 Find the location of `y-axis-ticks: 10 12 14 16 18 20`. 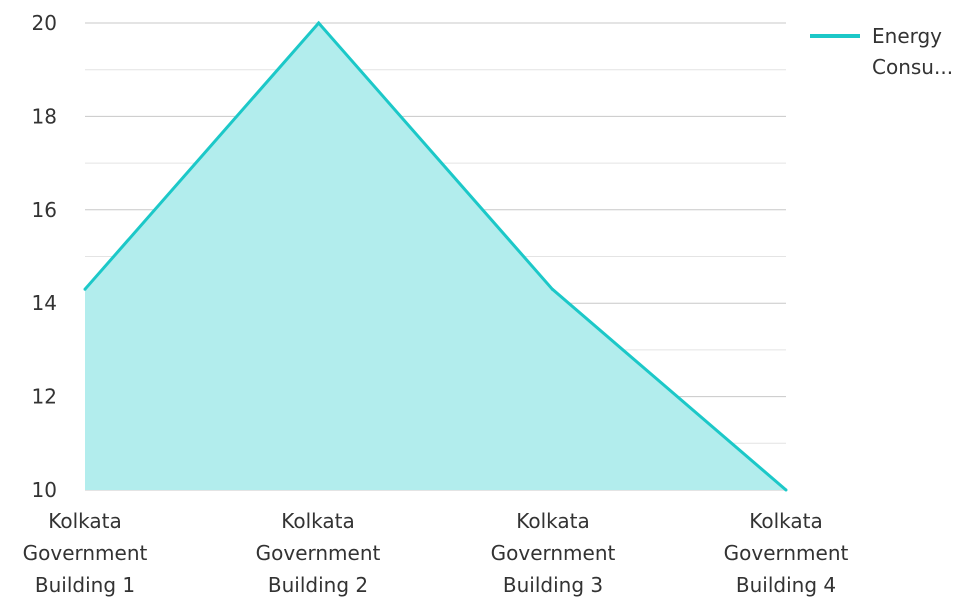

y-axis-ticks: 10 12 14 16 18 20 is located at coordinates (44, 256).